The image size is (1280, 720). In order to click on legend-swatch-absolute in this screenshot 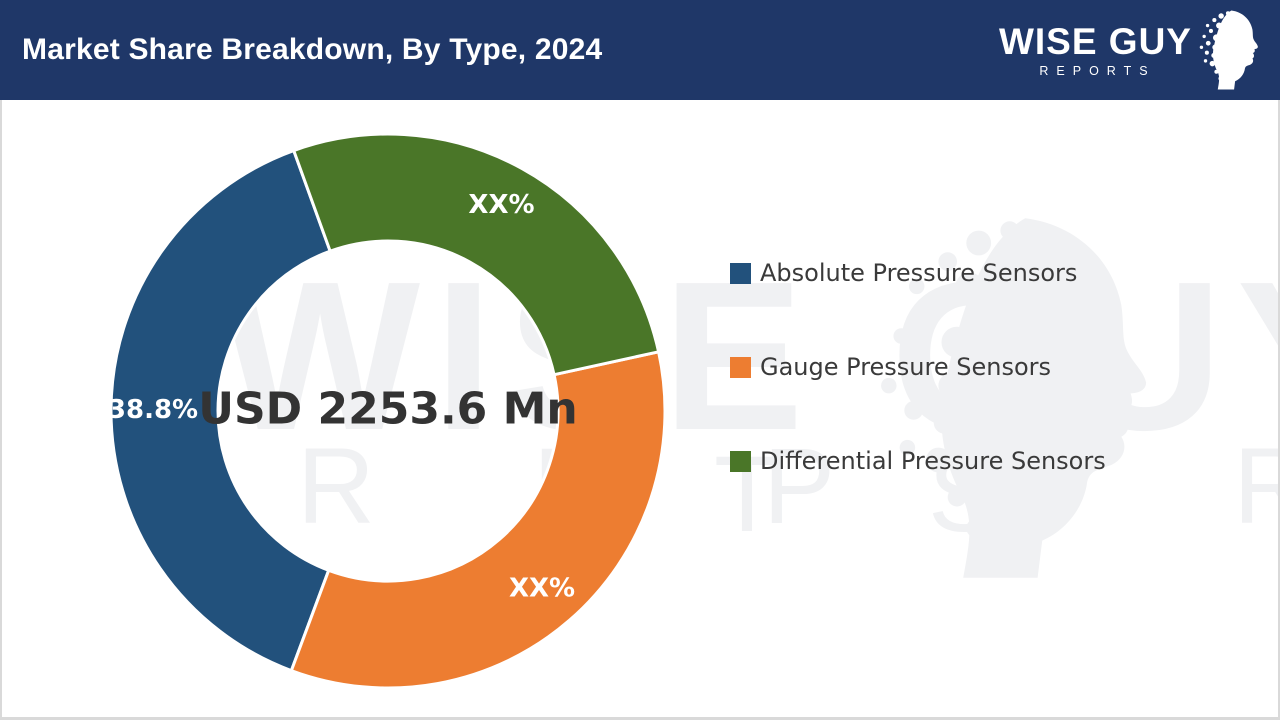, I will do `click(740, 273)`.